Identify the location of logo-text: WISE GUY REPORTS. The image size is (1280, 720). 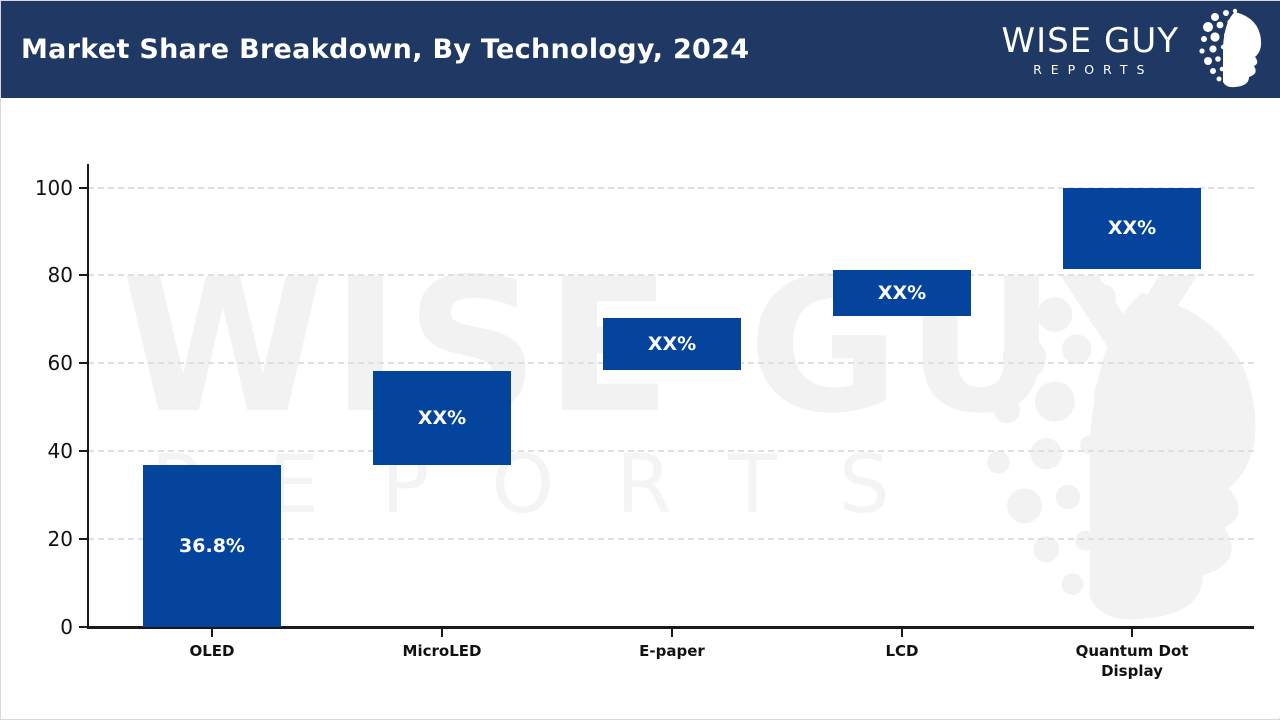
(1090, 50).